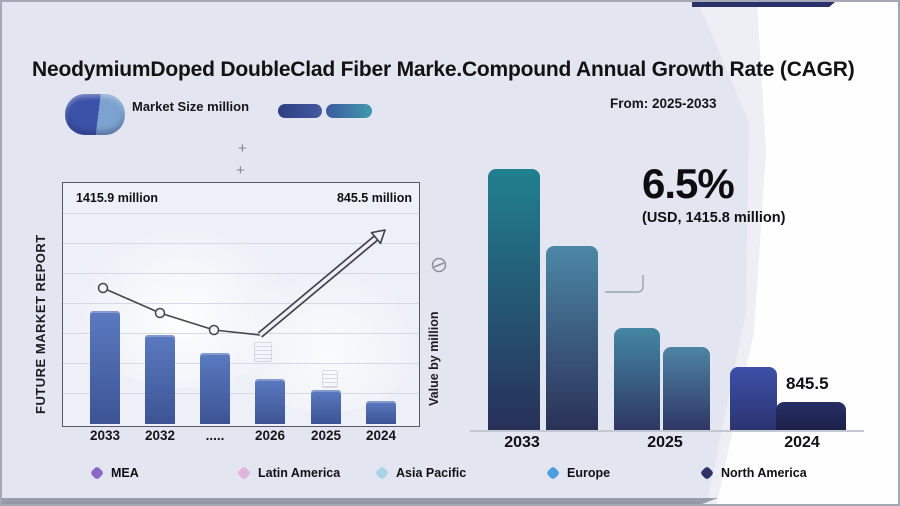 The width and height of the screenshot is (900, 506). I want to click on legend-label: Europe, so click(589, 473).